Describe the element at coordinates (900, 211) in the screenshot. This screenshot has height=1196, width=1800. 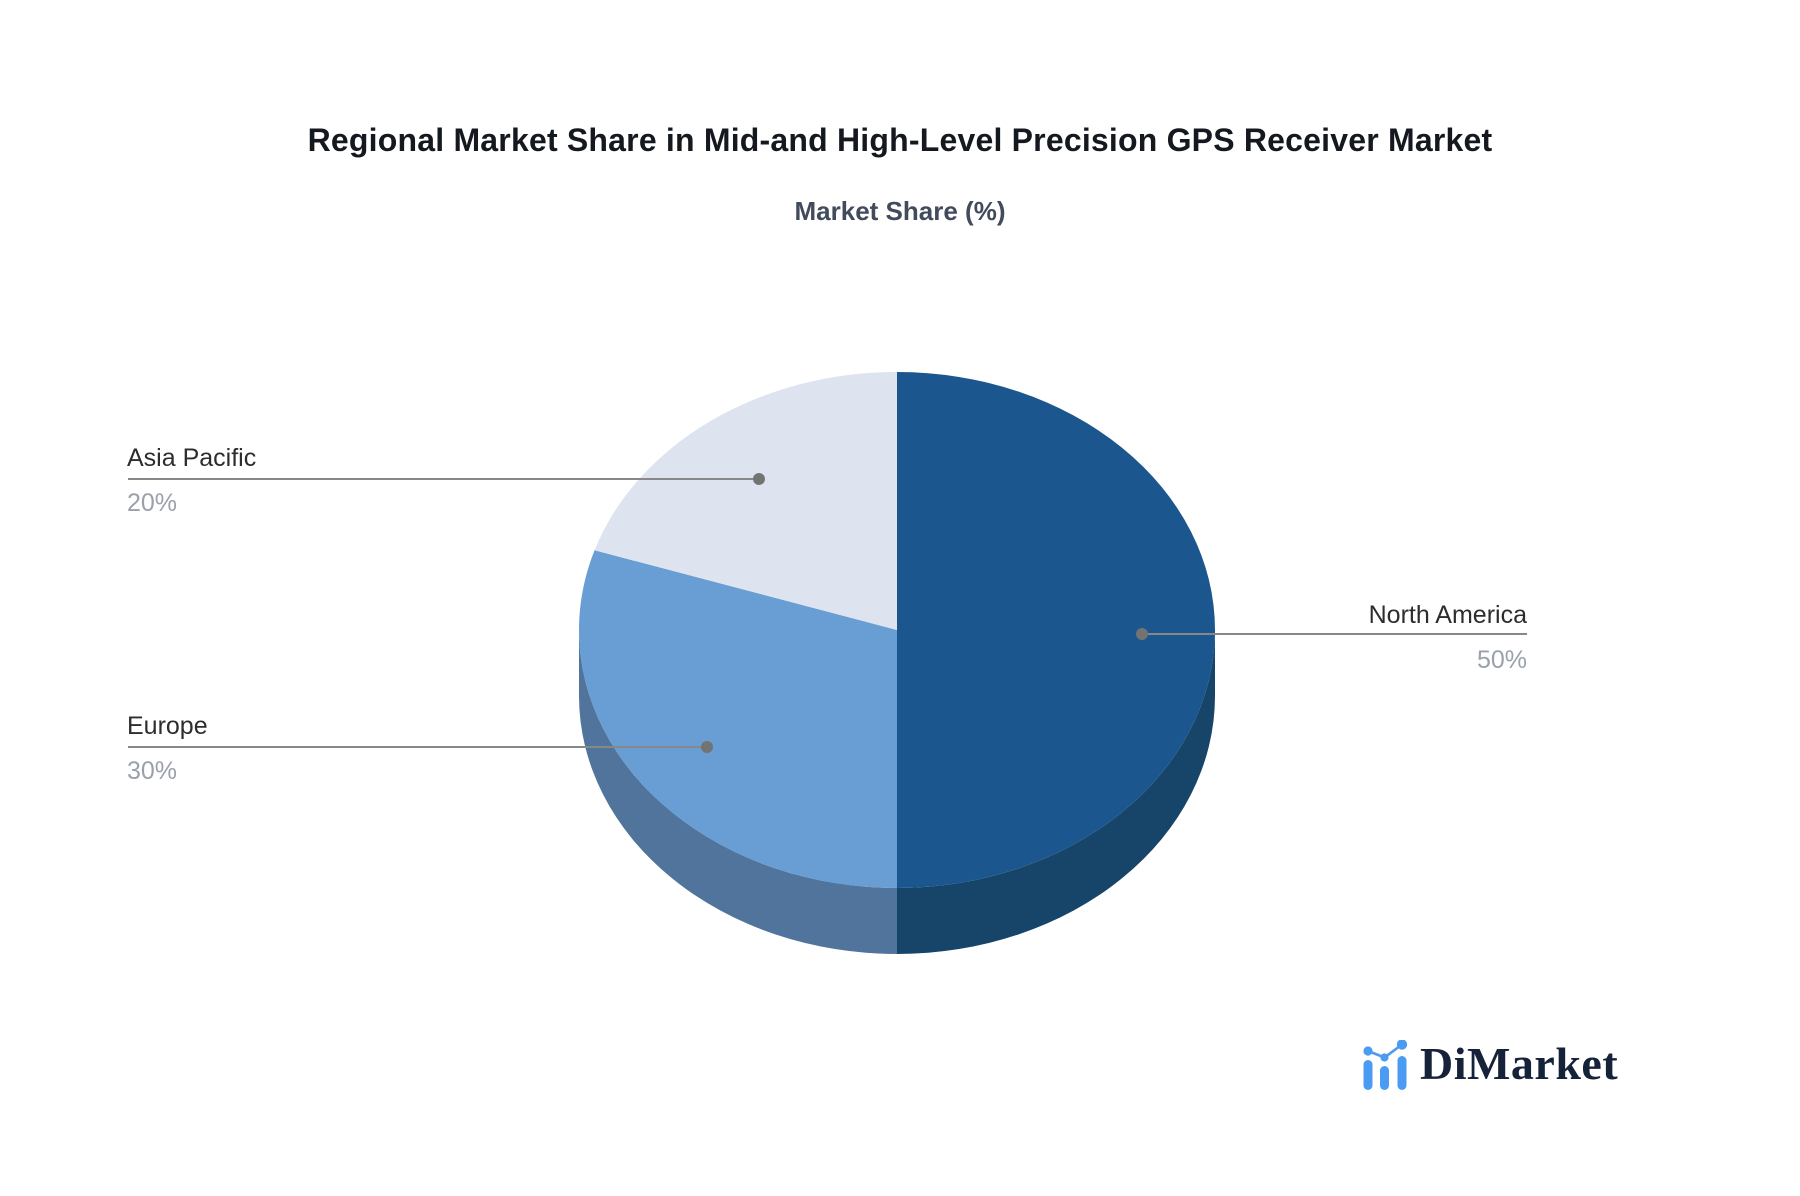
I see `page-subtitle: Market Share (%)` at that location.